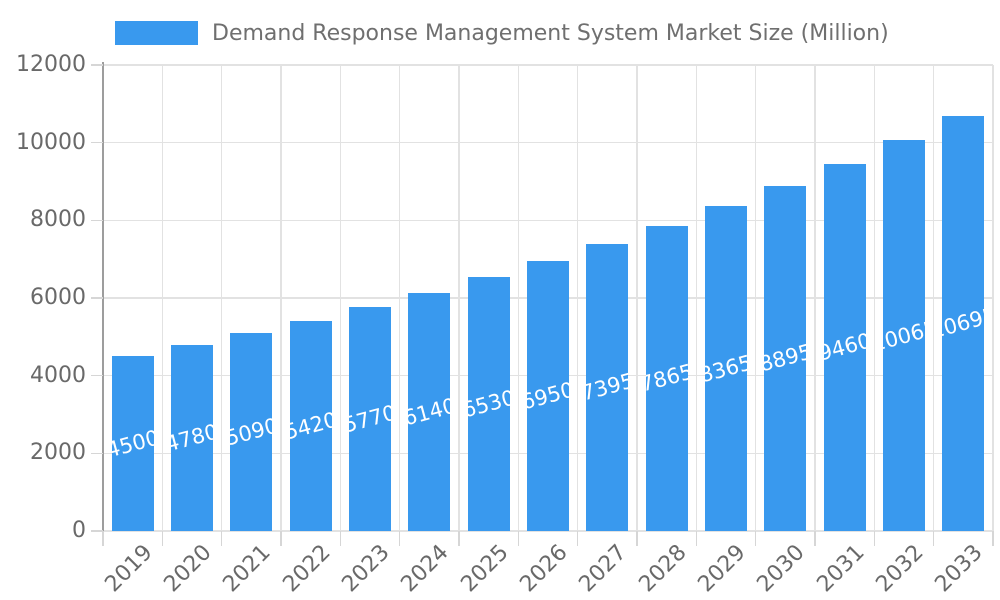  What do you see at coordinates (485, 569) in the screenshot?
I see `x-tick-label: 2025` at bounding box center [485, 569].